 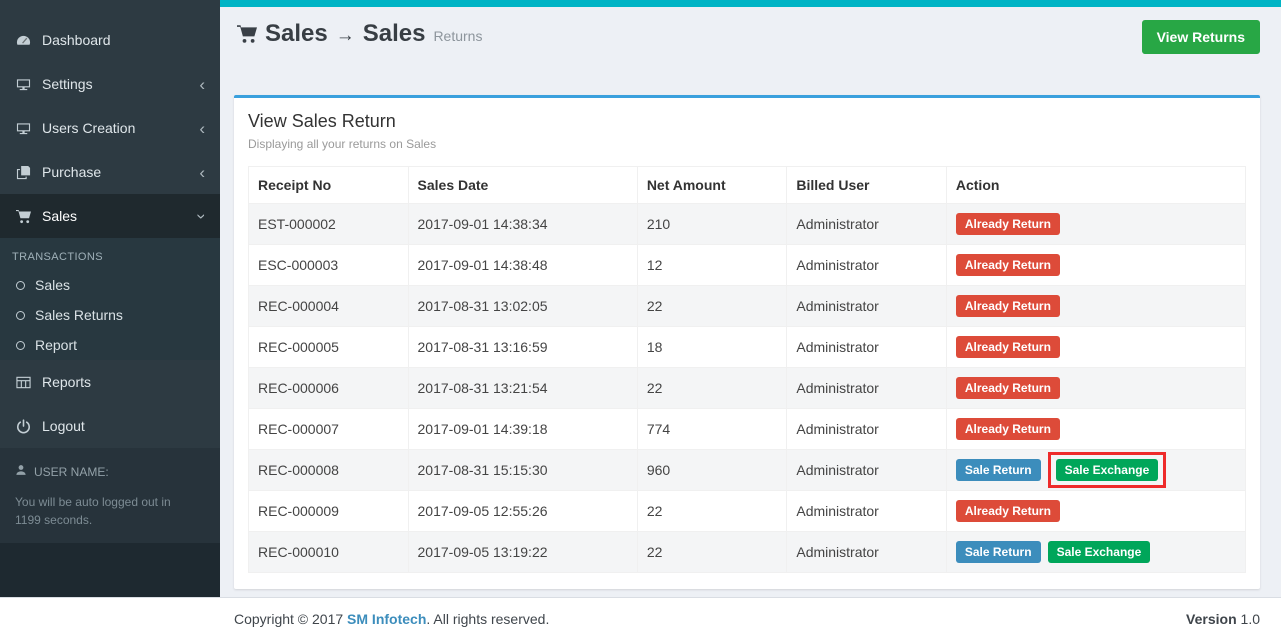 I want to click on receipt-no-cell: REC-000007, so click(x=328, y=429).